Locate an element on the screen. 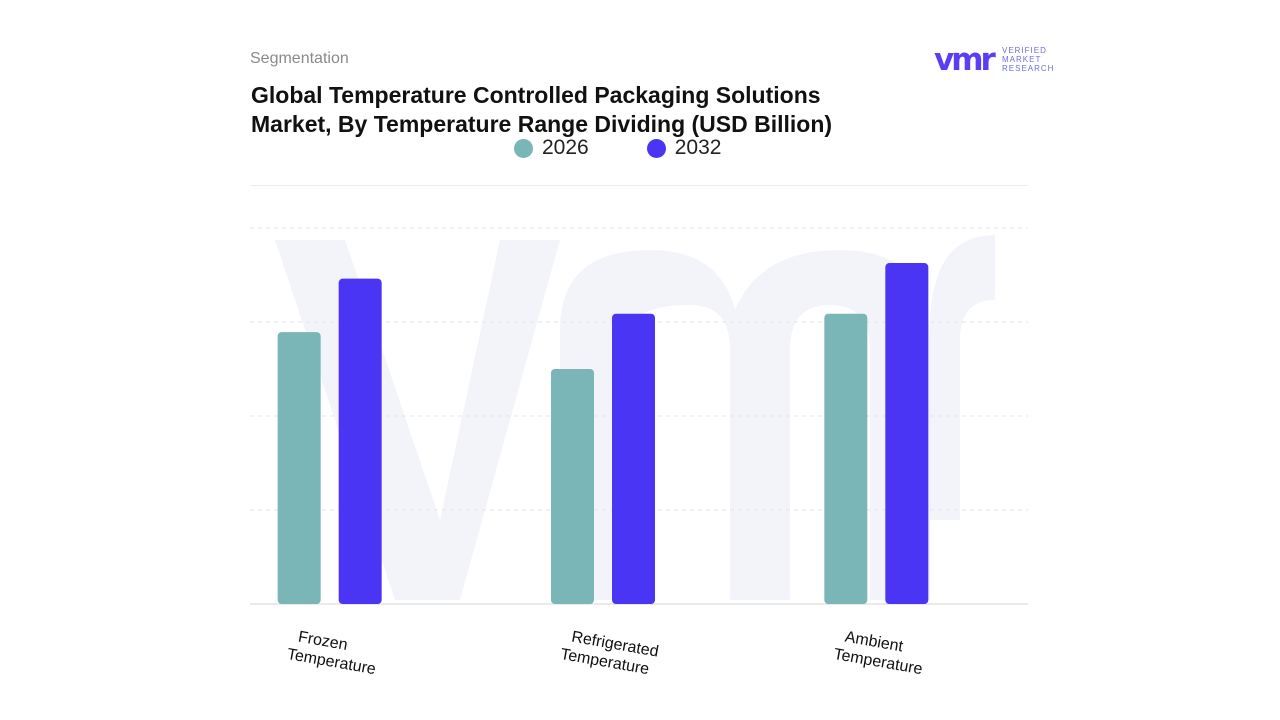 This screenshot has width=1280, height=720. header-divider is located at coordinates (639, 185).